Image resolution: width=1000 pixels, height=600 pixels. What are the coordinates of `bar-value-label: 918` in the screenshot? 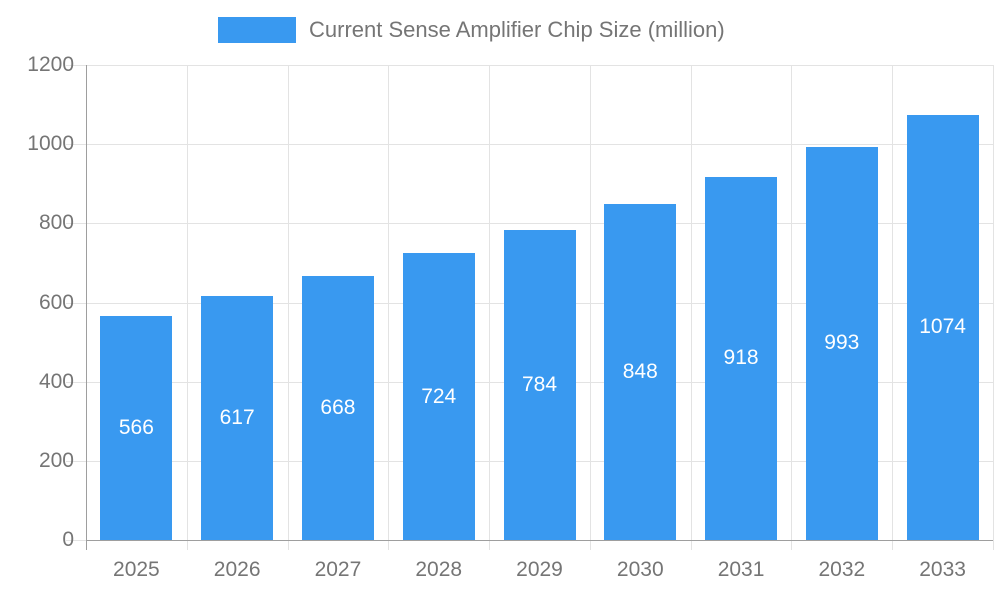 It's located at (741, 358).